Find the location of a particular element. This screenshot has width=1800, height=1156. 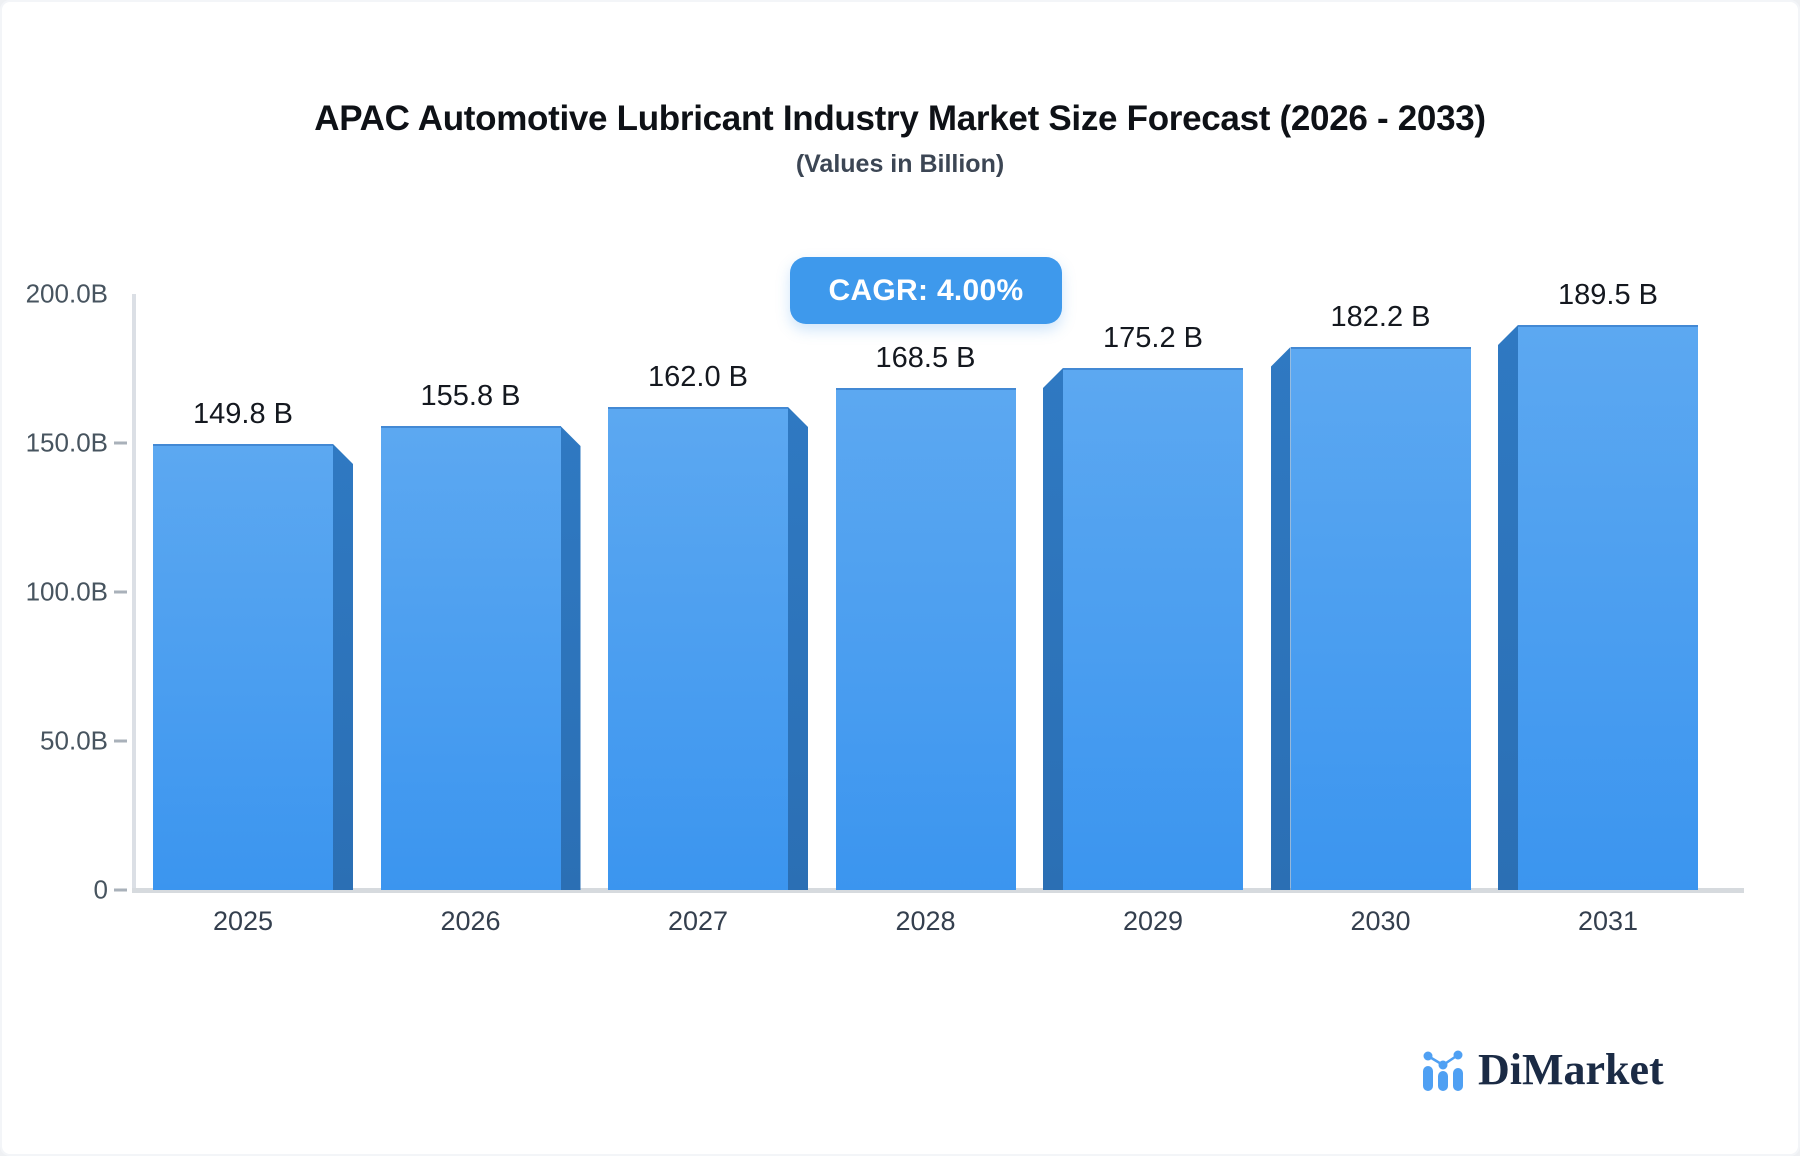

bar-value-label: 175.2 B is located at coordinates (1153, 338).